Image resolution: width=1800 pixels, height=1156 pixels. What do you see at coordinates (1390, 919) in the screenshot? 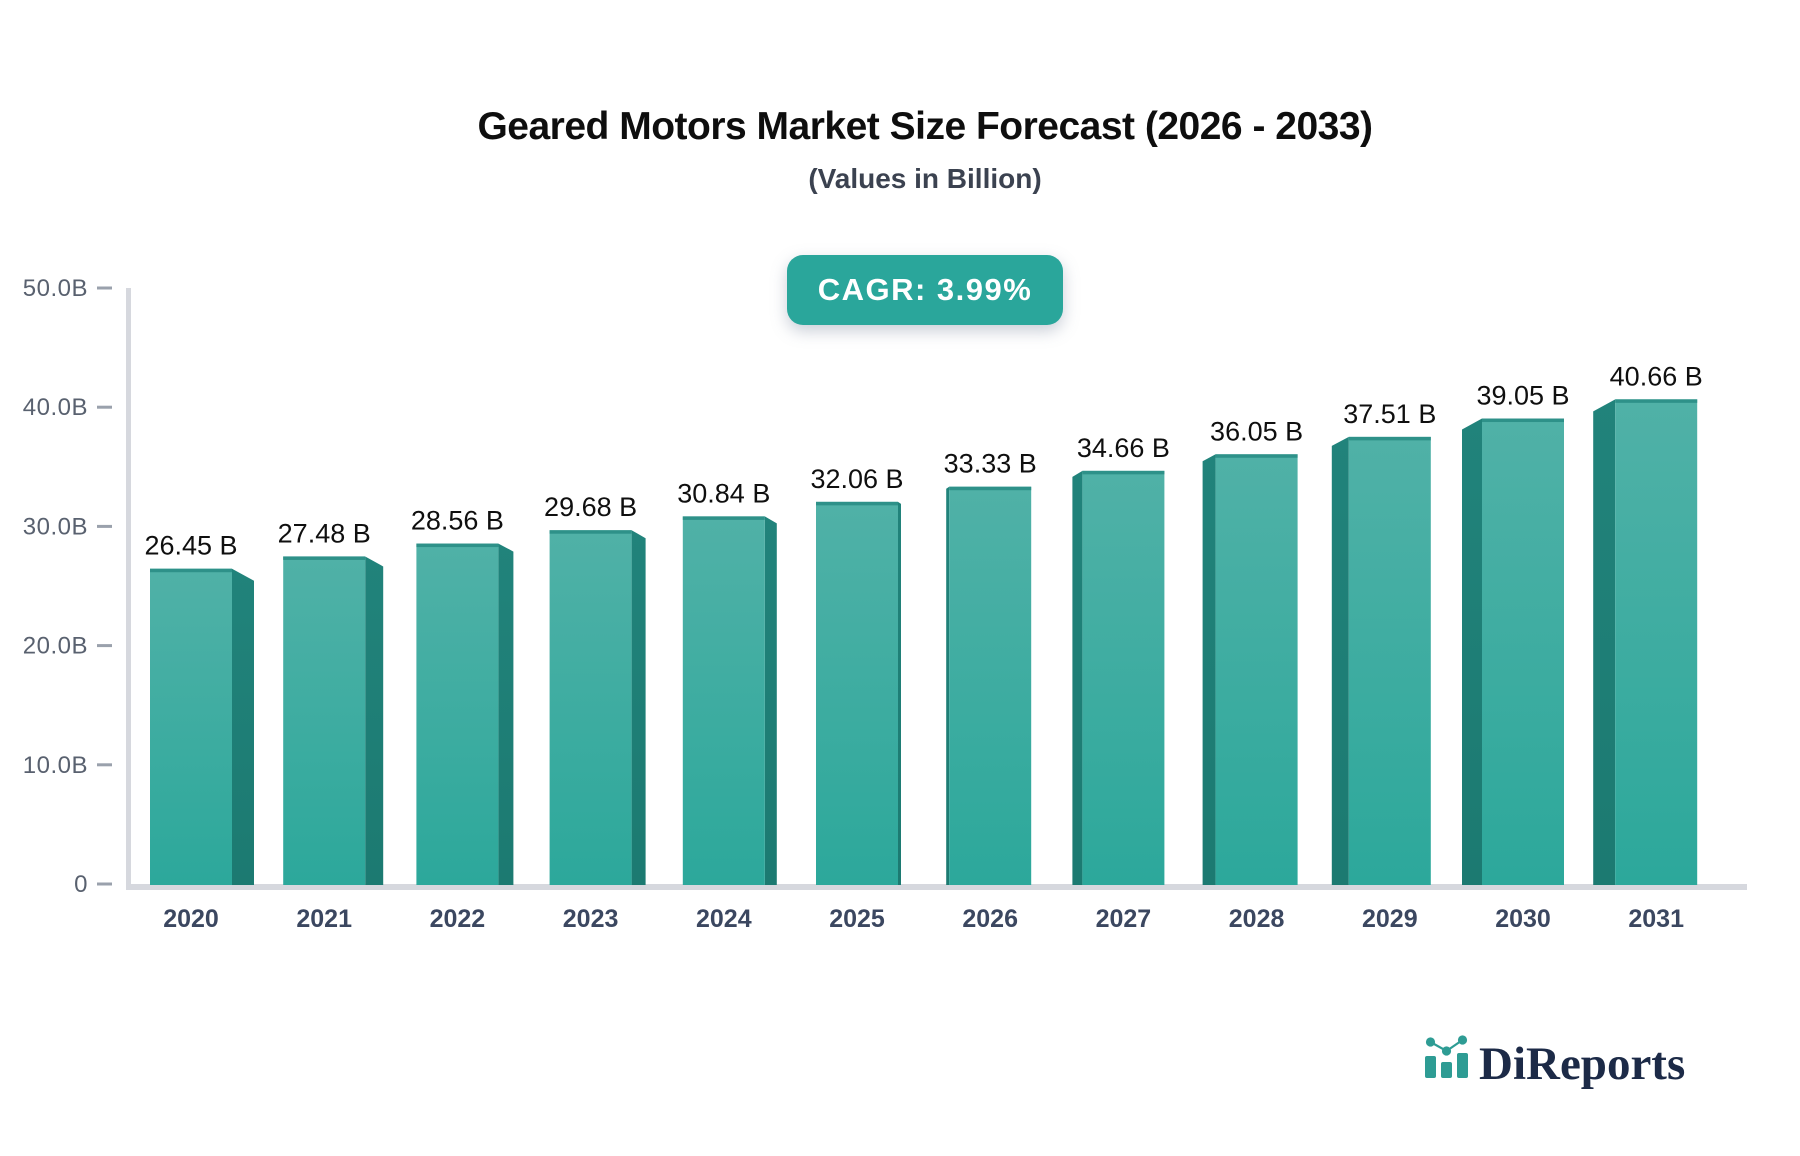
I see `x-axis-label: 2029` at bounding box center [1390, 919].